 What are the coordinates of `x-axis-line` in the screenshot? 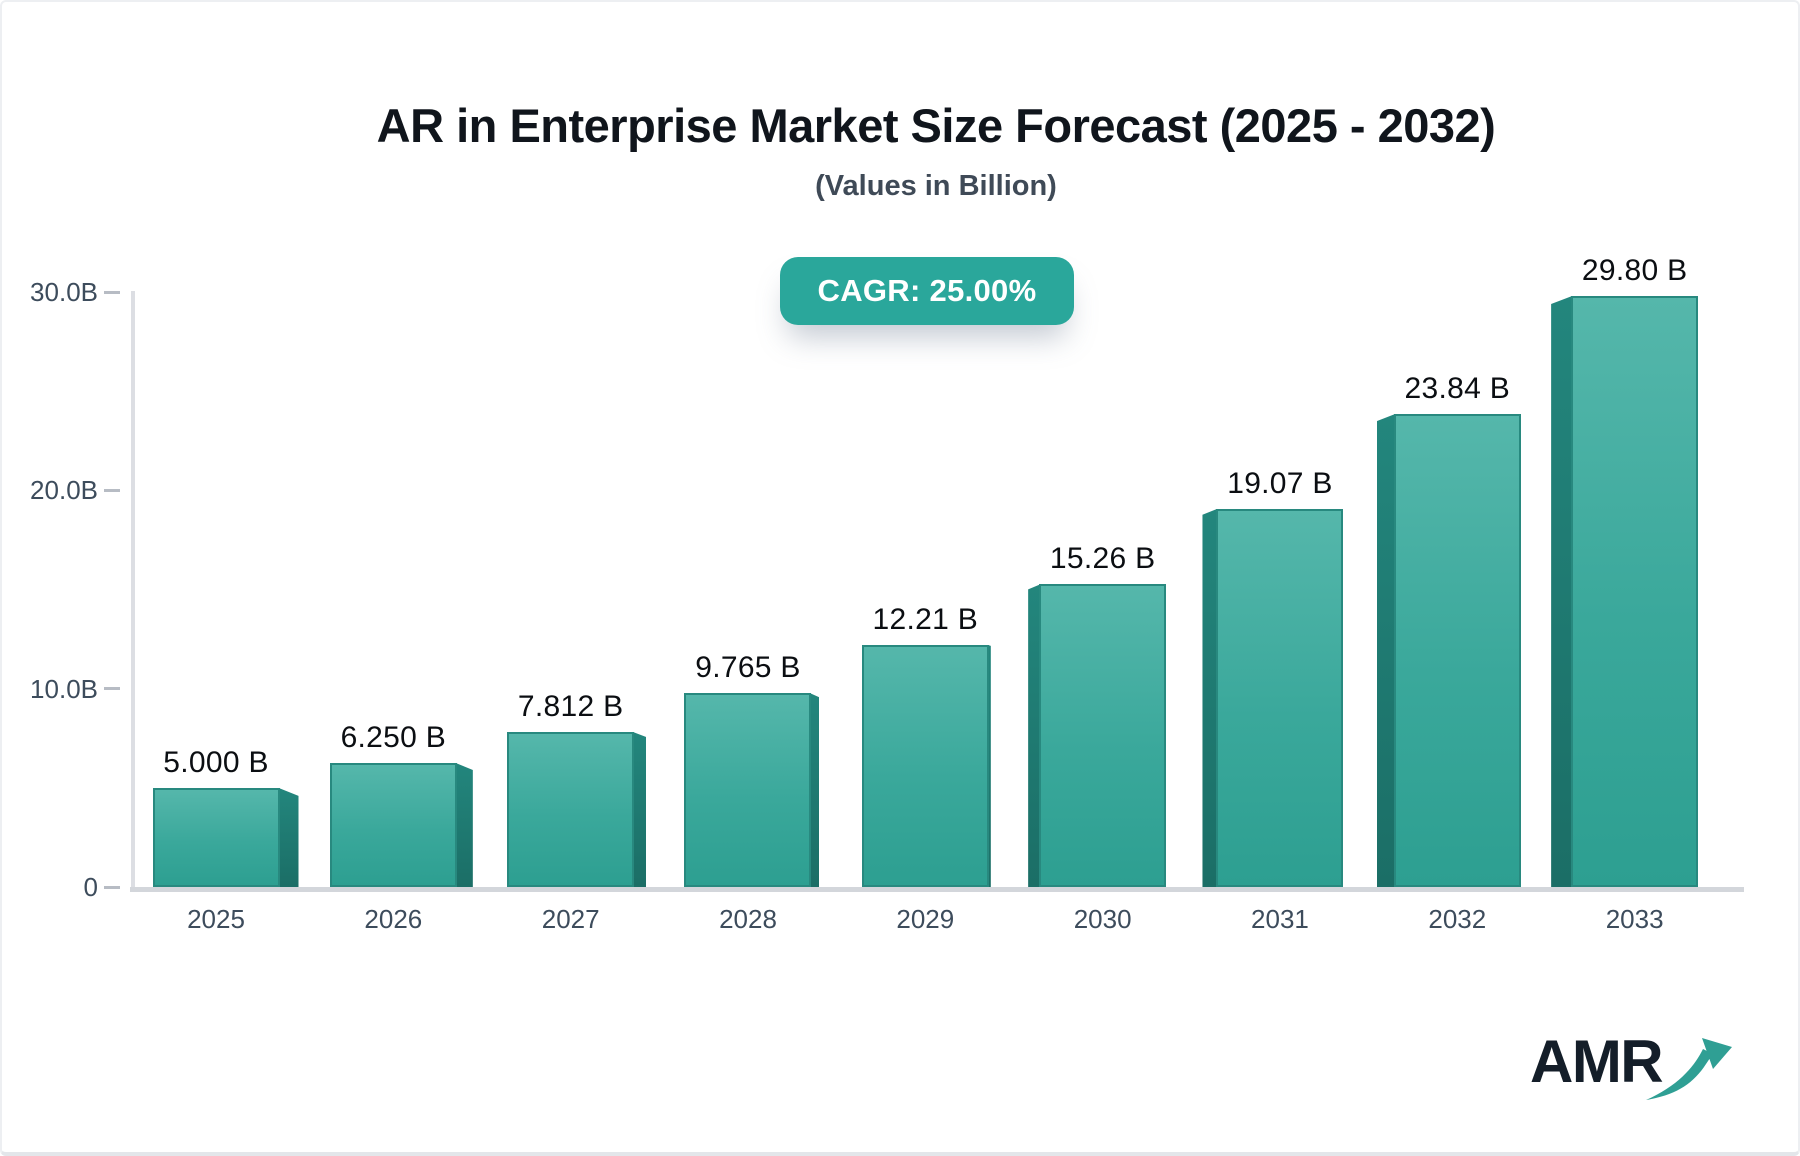 It's located at (937, 889).